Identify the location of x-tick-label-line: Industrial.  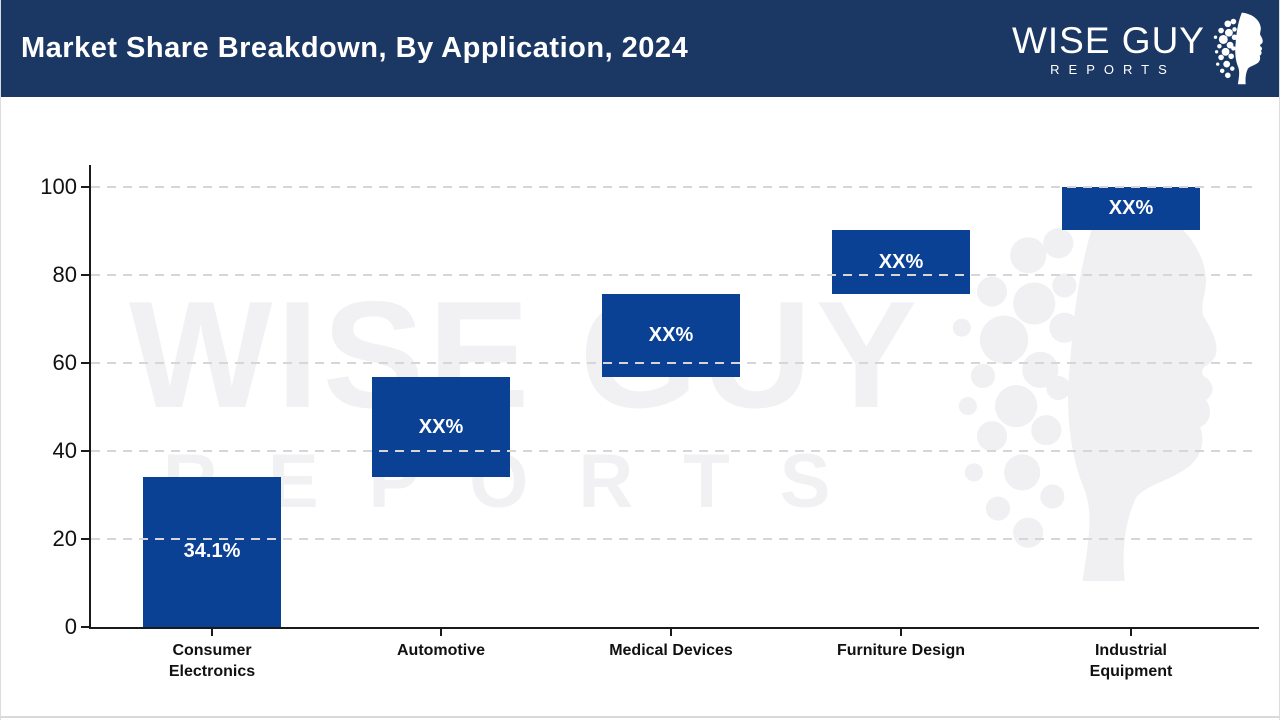
(1130, 650).